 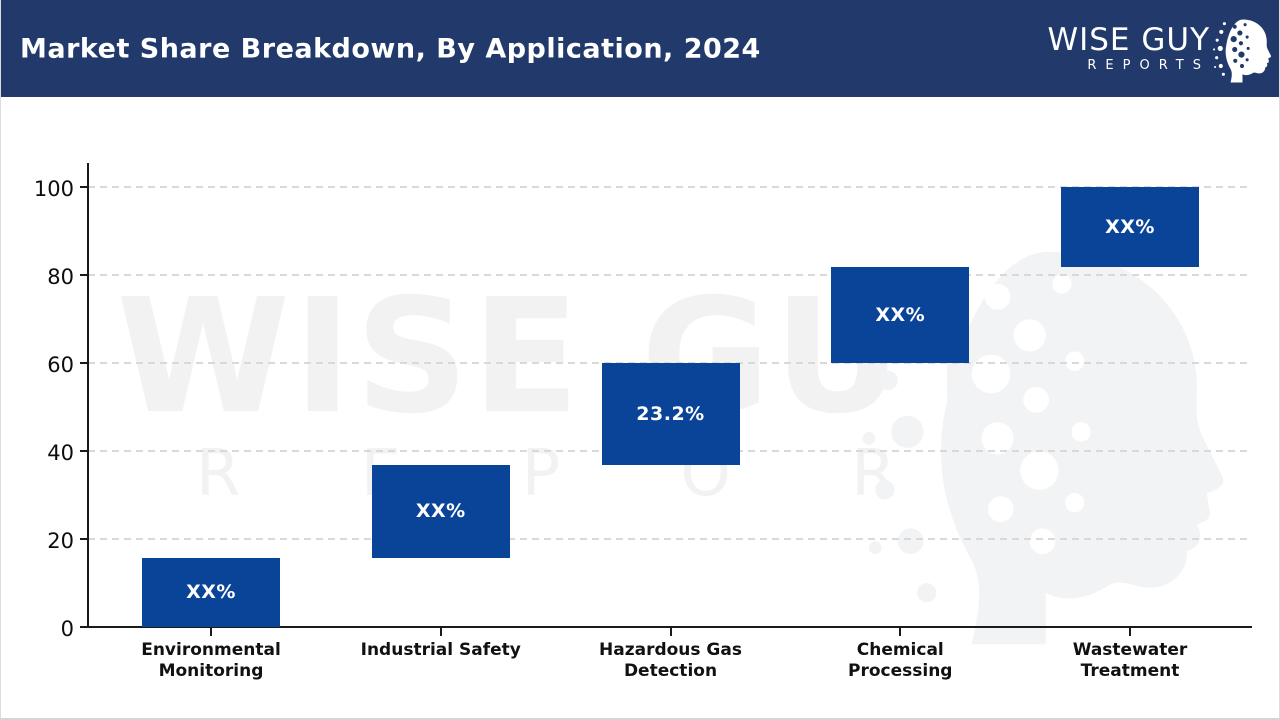 What do you see at coordinates (67, 629) in the screenshot?
I see `y-tick-label: 0` at bounding box center [67, 629].